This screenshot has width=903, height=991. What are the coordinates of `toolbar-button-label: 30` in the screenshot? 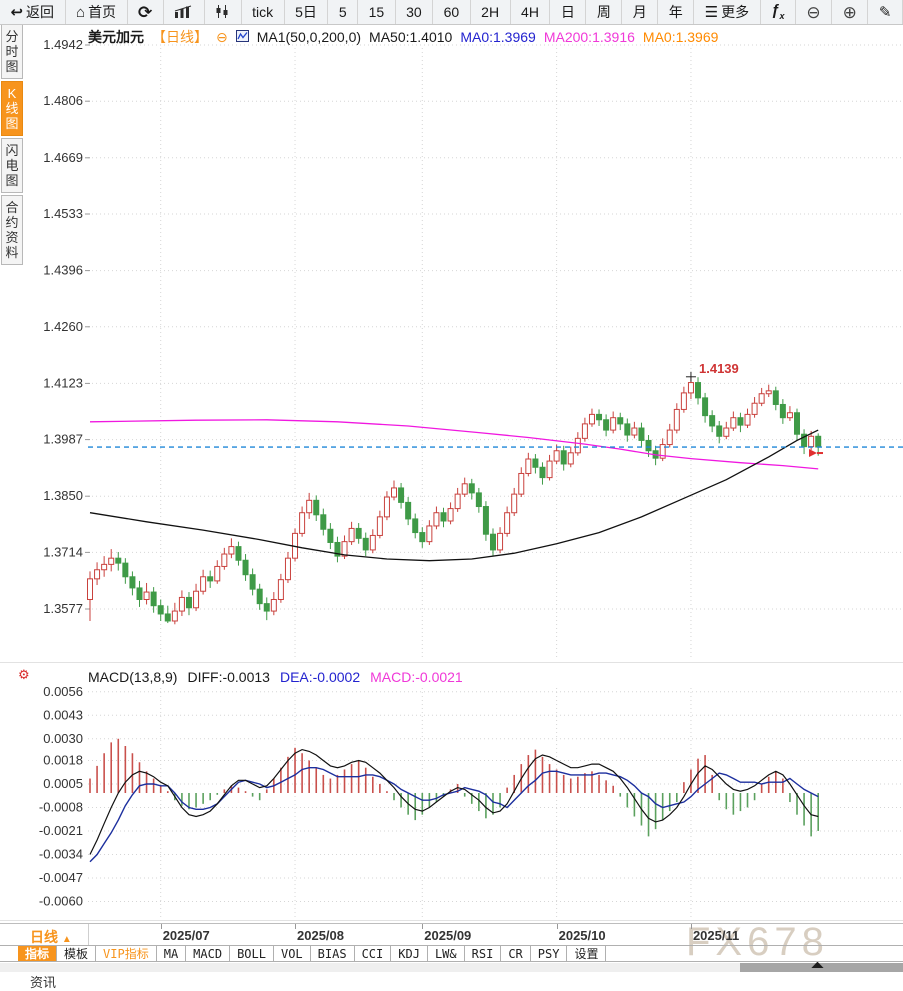 It's located at (414, 12).